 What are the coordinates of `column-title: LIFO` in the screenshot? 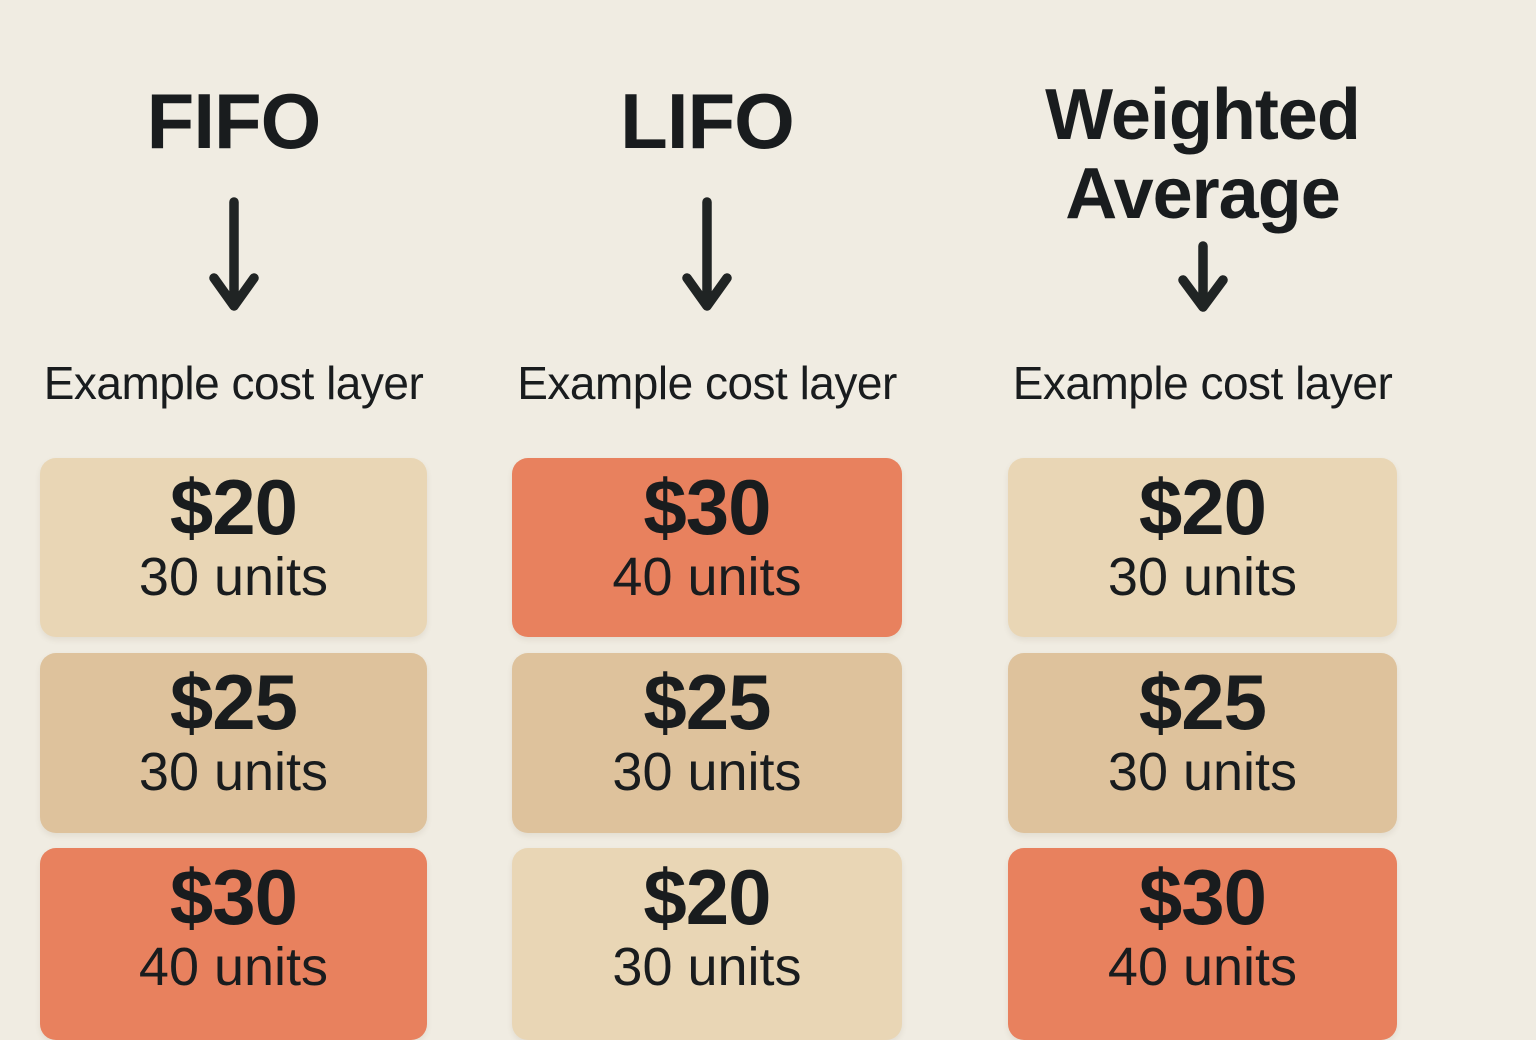 It's located at (707, 121).